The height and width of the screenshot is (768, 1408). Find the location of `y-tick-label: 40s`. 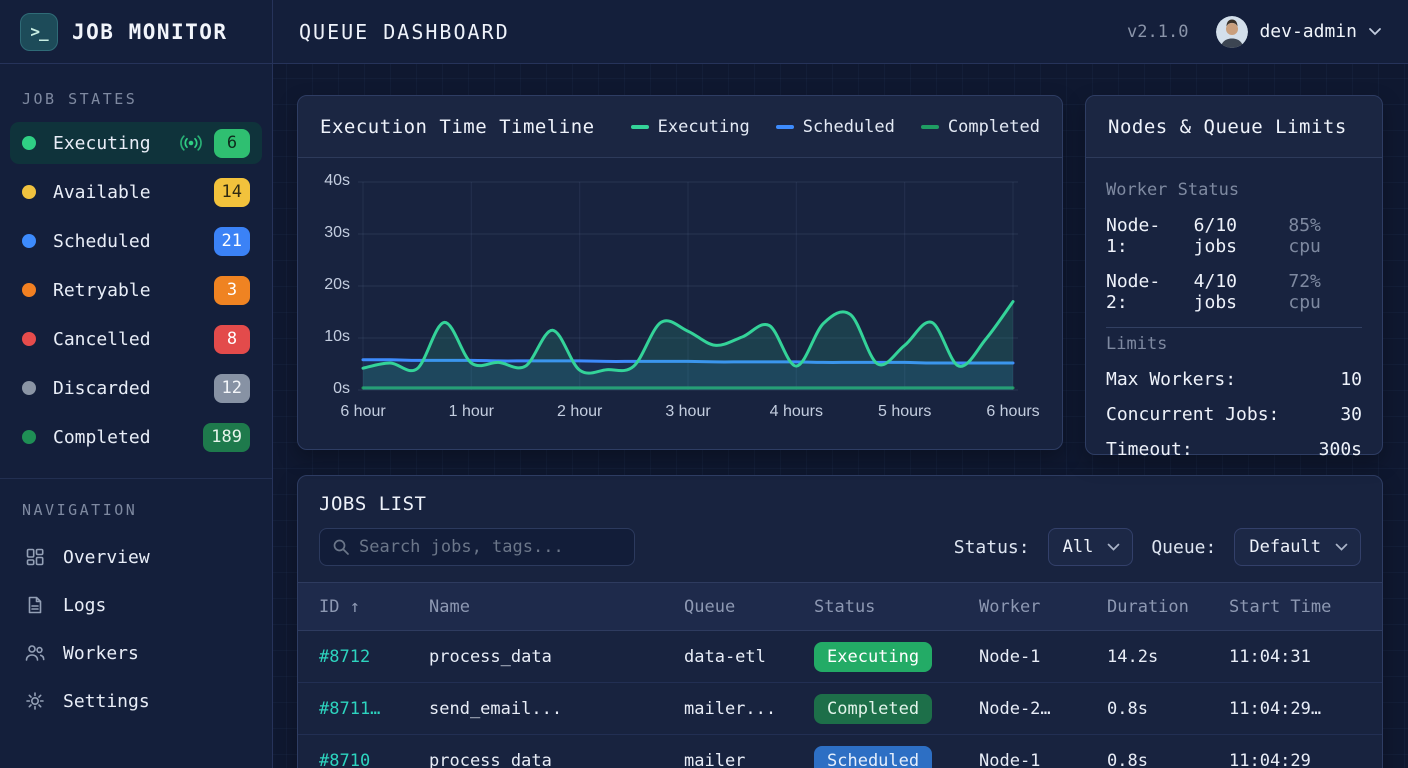

y-tick-label: 40s is located at coordinates (337, 180).